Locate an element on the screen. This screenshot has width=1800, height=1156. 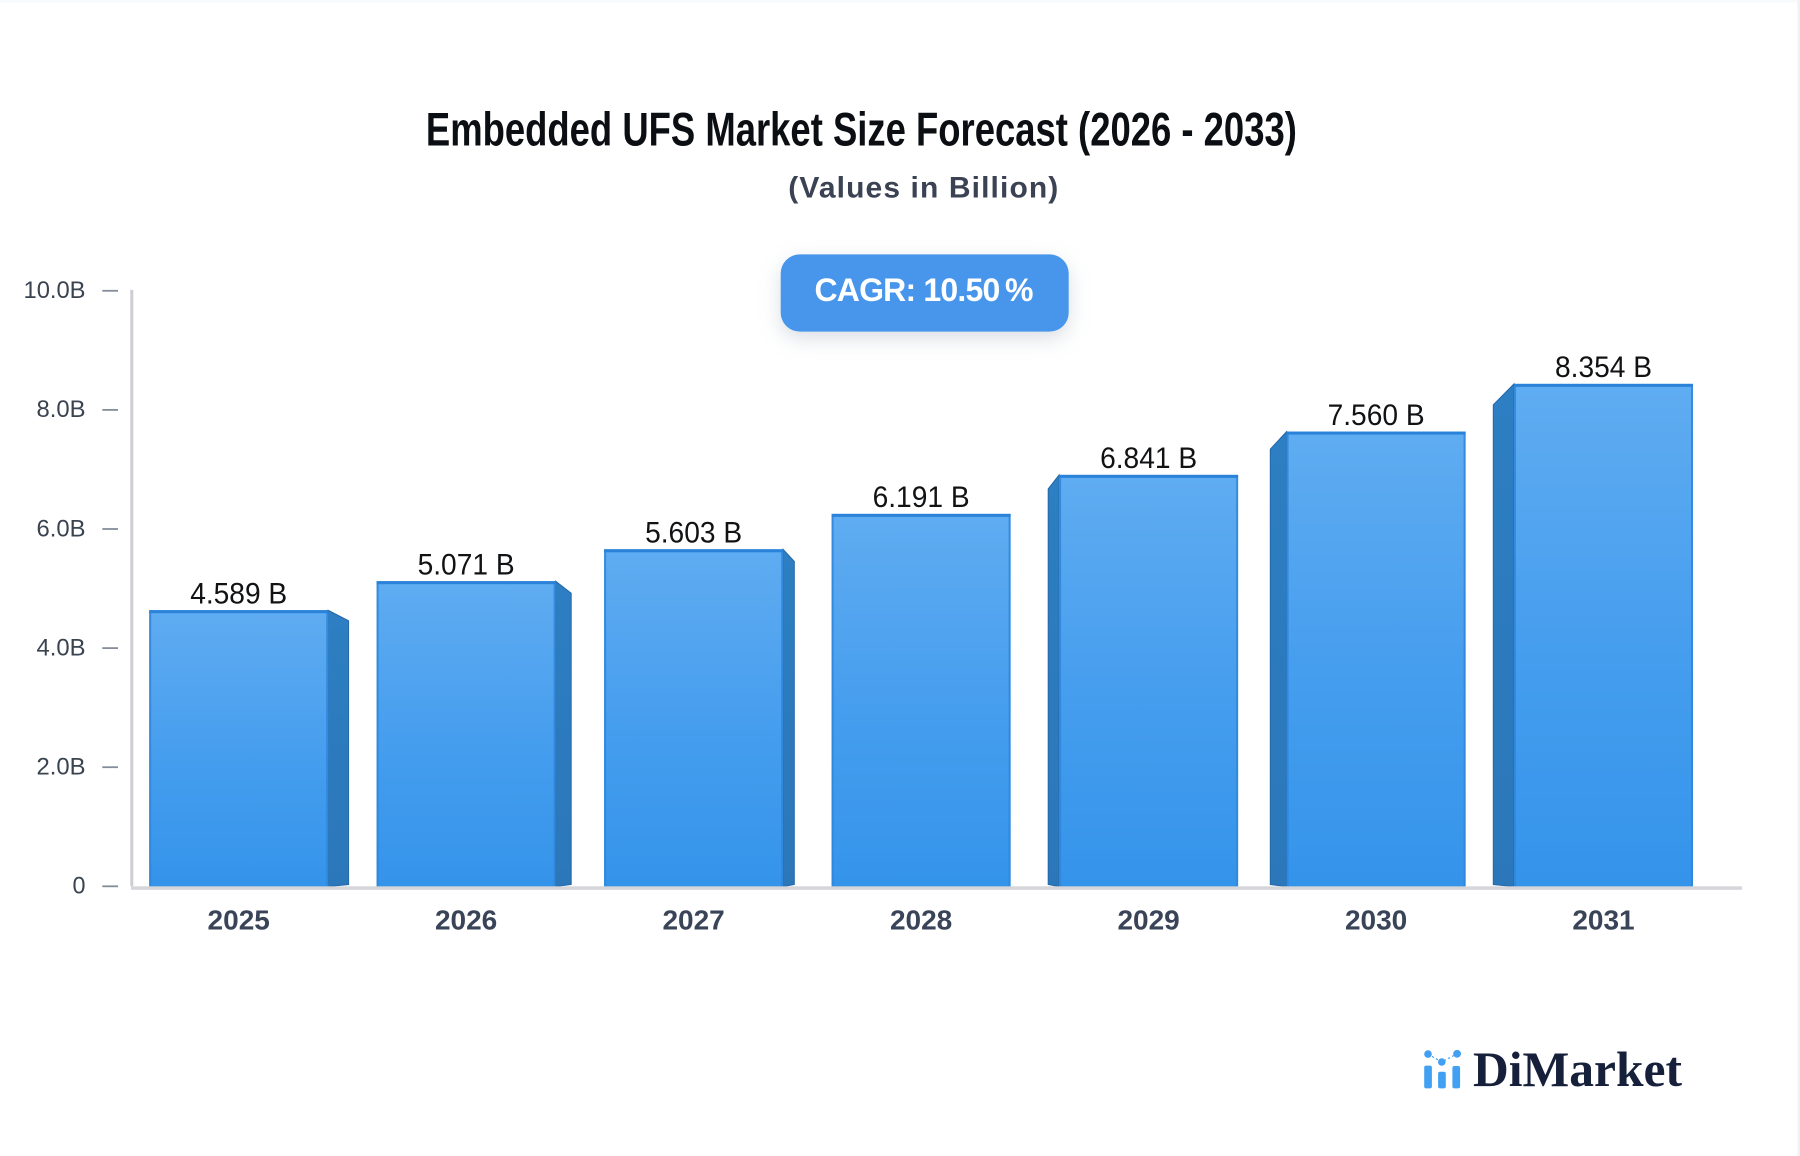
svg-text: 2026 is located at coordinates (466, 919).